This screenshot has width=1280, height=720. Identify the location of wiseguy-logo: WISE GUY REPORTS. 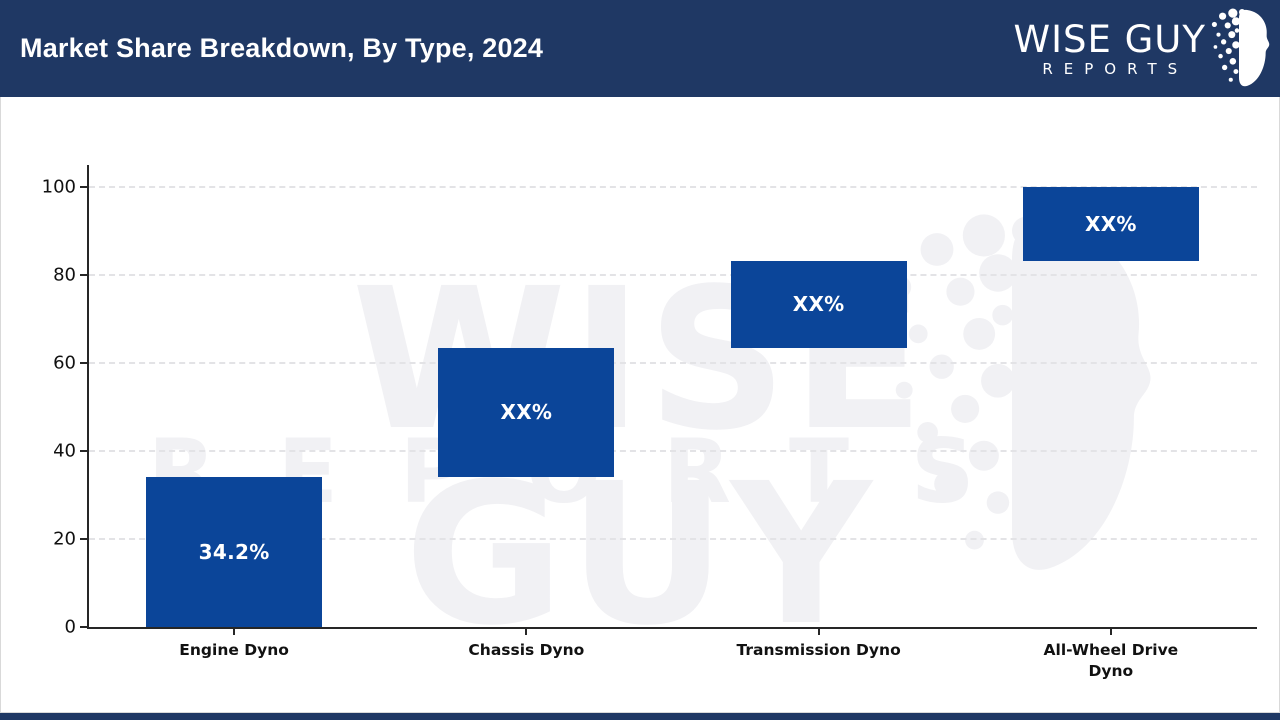
(1142, 49).